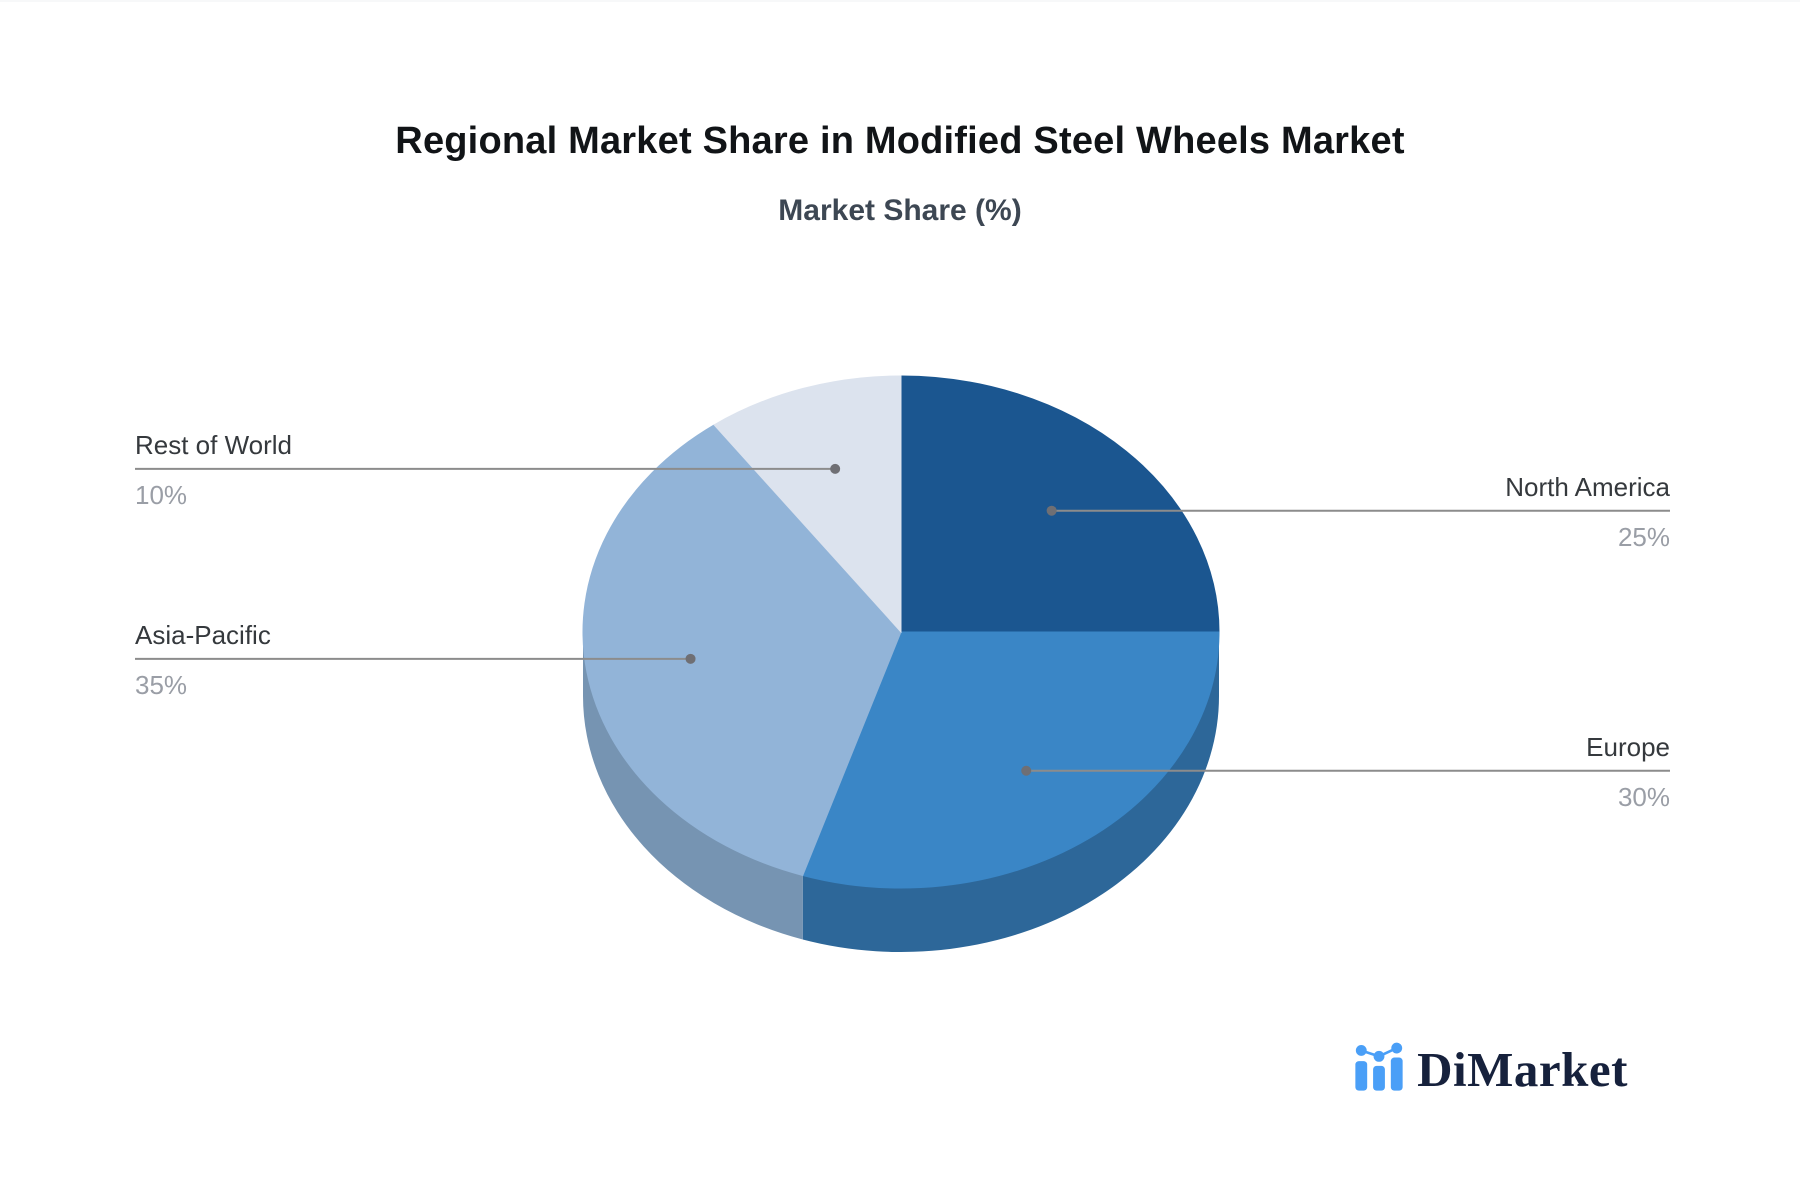  I want to click on pie-slice-side-asia-pacific, so click(693, 786).